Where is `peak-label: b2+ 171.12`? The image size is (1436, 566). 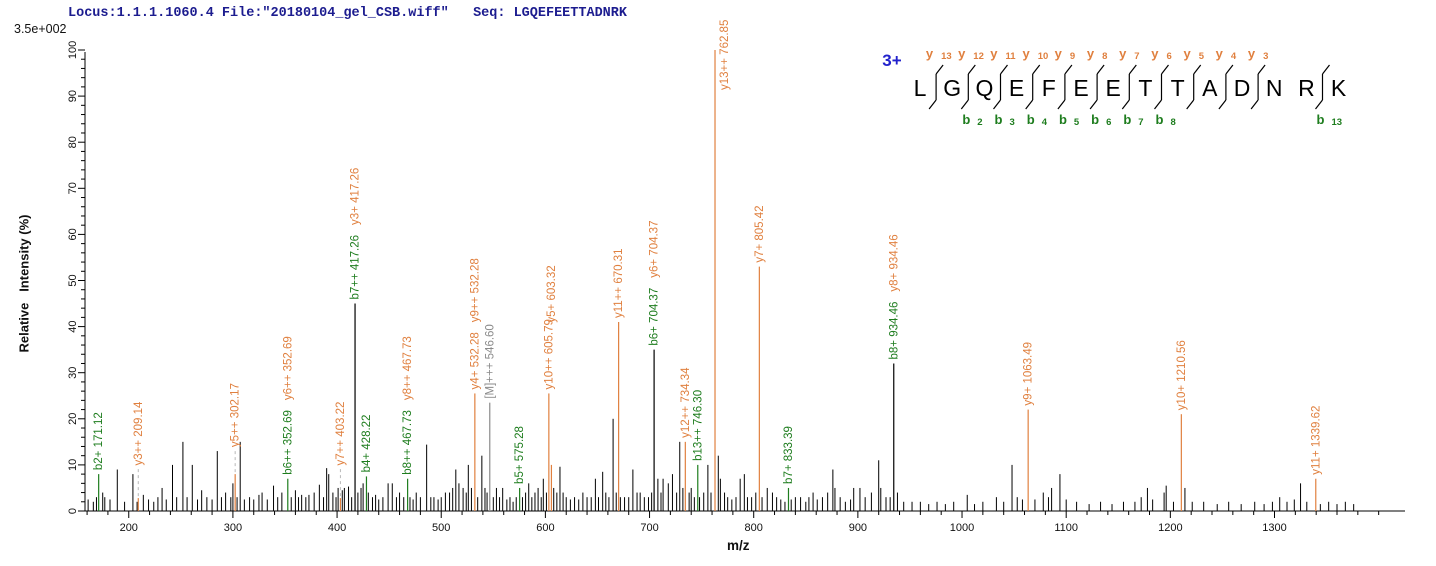
peak-label: b2+ 171.12 is located at coordinates (99, 441).